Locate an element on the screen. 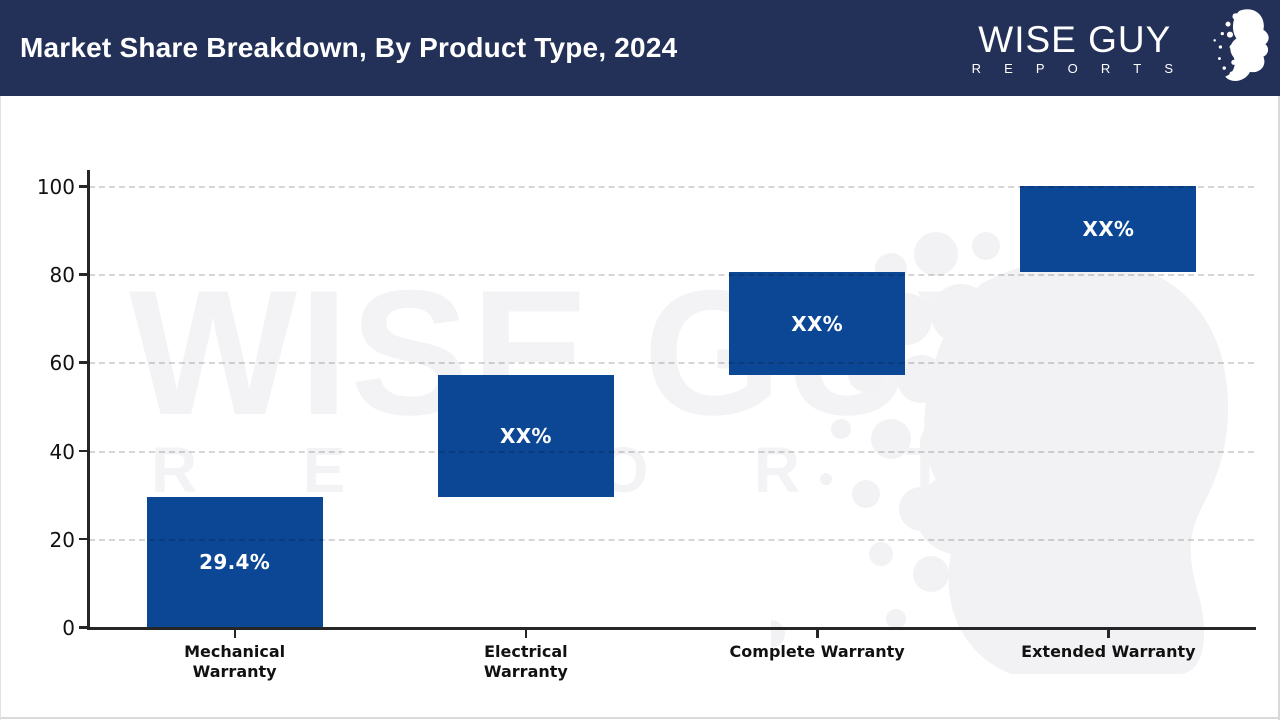 The height and width of the screenshot is (720, 1280). bar-value-label: 29.4% is located at coordinates (235, 562).